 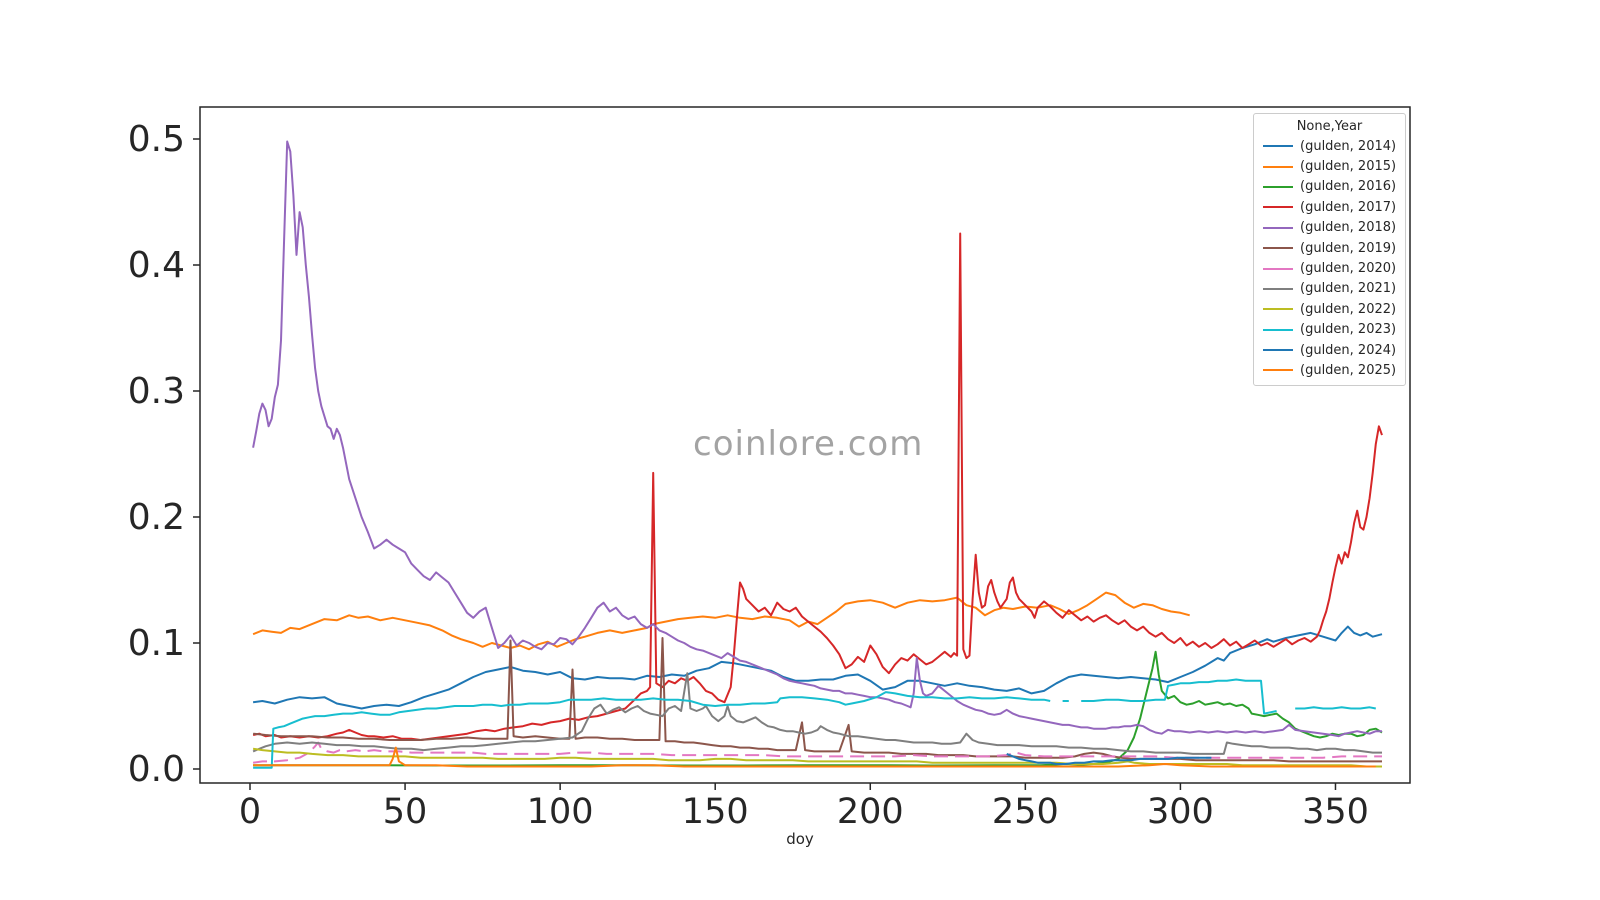 I want to click on series-line-2020, so click(x=817, y=752).